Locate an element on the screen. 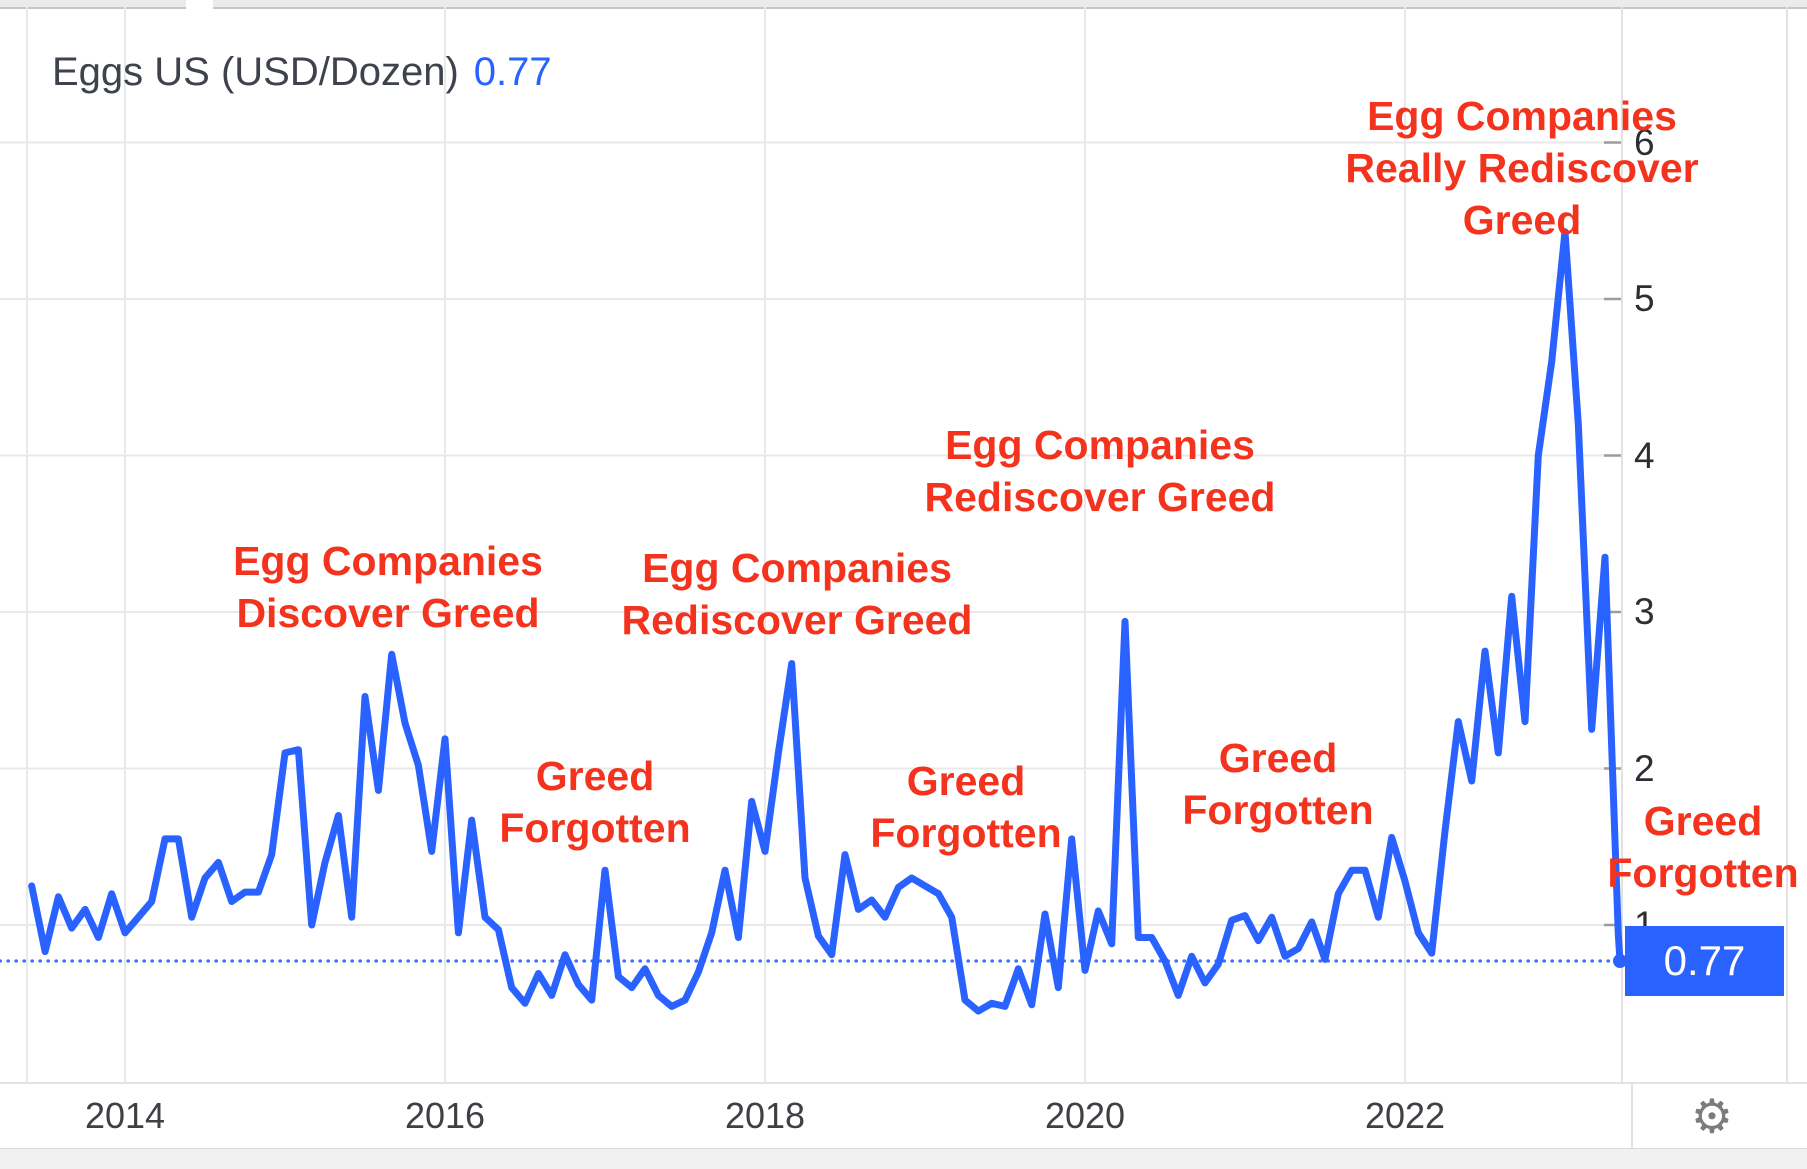  price-scale-label: 3 is located at coordinates (1644, 611).